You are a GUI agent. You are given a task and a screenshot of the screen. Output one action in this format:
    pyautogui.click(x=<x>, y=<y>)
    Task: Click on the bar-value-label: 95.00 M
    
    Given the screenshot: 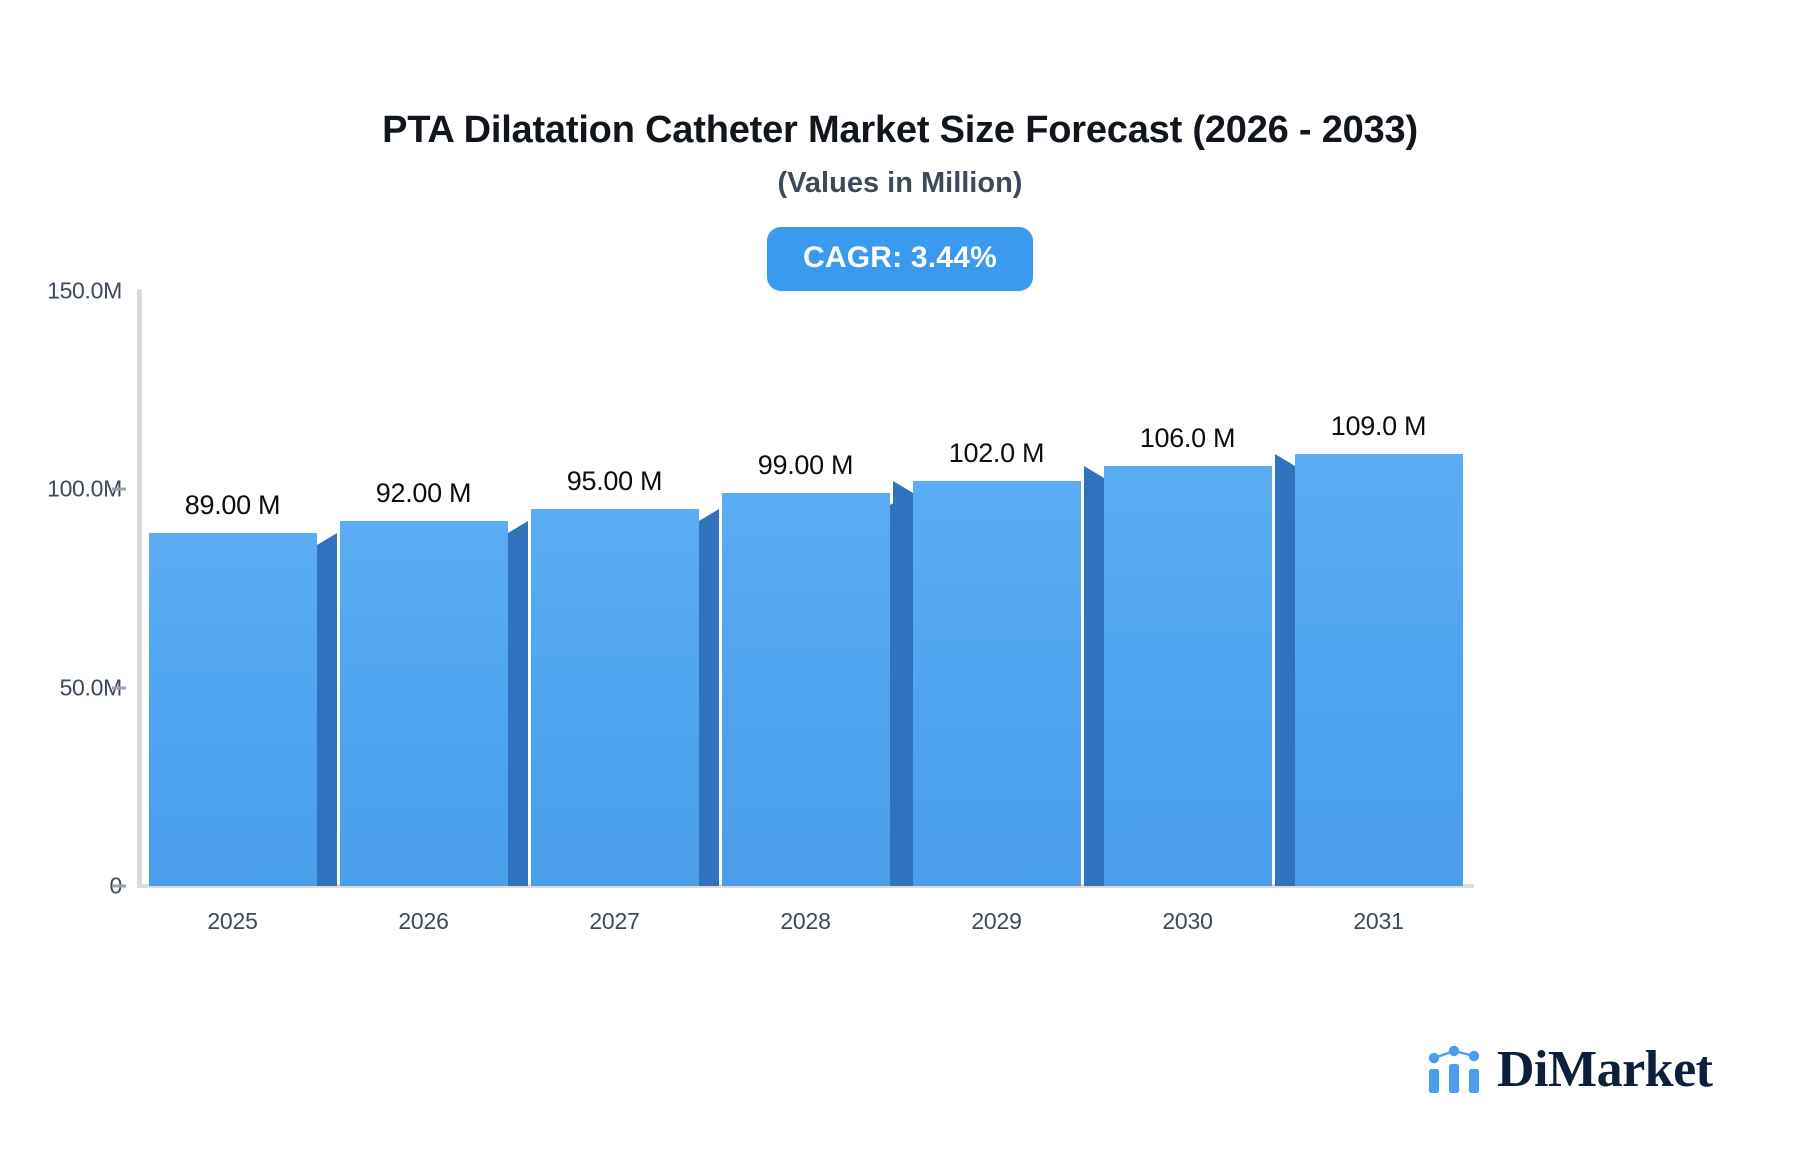 What is the action you would take?
    pyautogui.click(x=614, y=481)
    